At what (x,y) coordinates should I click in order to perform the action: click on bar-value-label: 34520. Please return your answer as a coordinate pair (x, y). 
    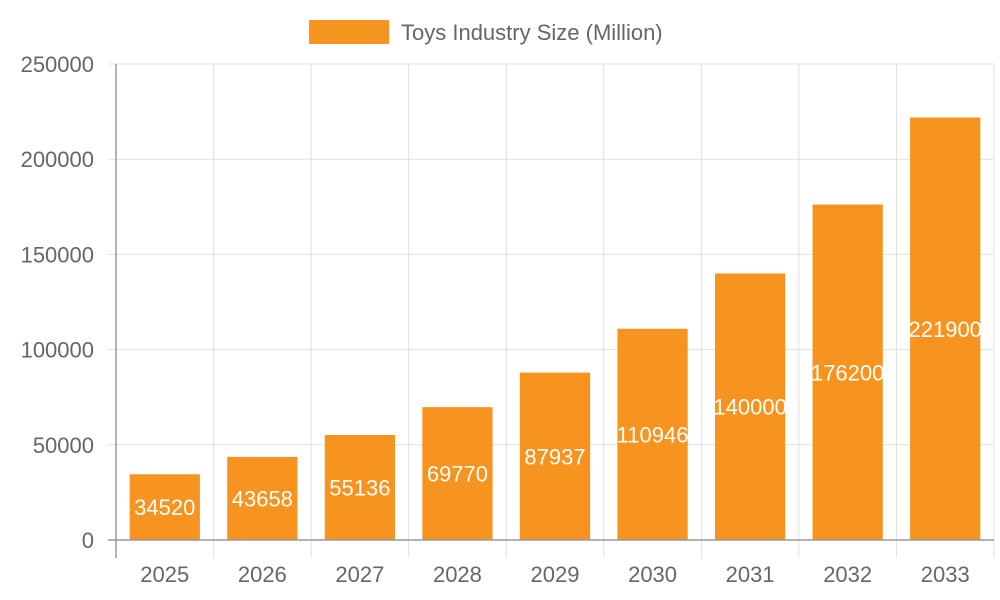
    Looking at the image, I should click on (164, 507).